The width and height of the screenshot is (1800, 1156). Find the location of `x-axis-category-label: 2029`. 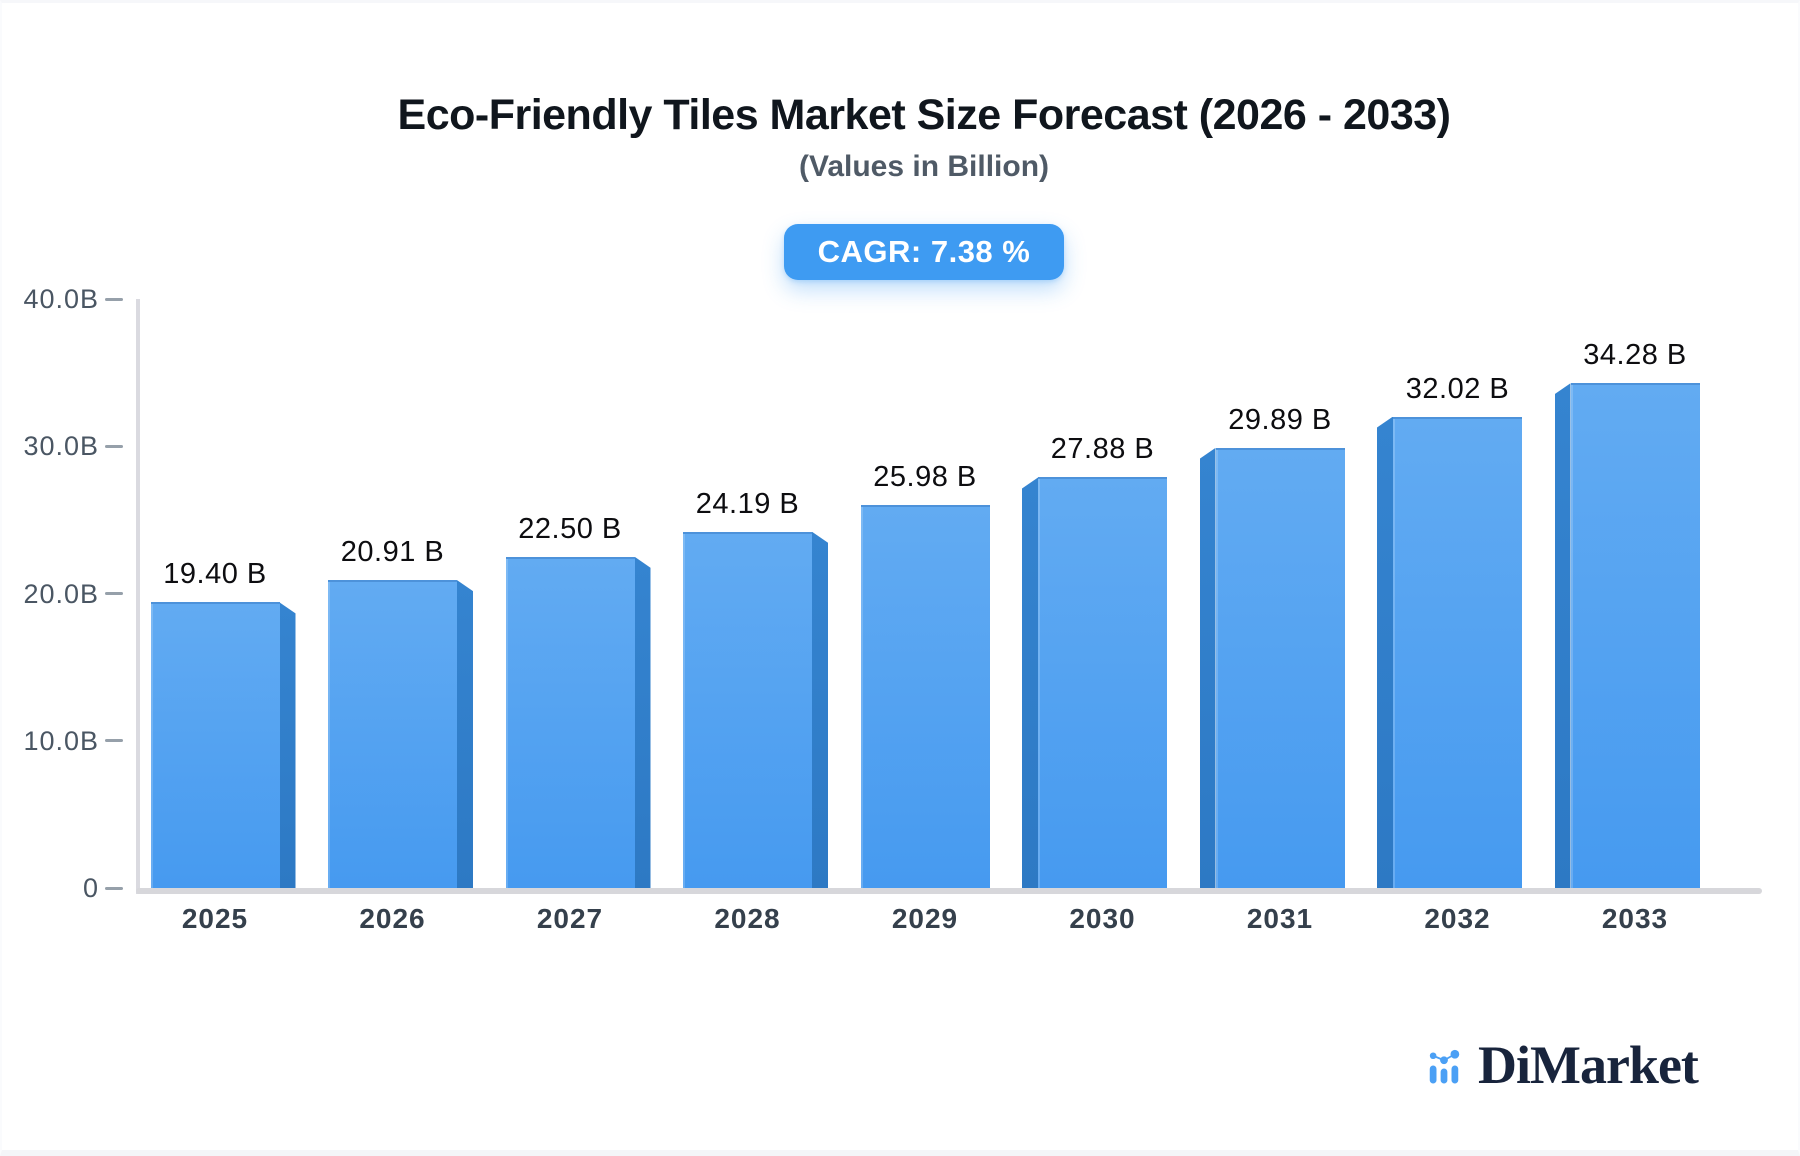

x-axis-category-label: 2029 is located at coordinates (925, 918).